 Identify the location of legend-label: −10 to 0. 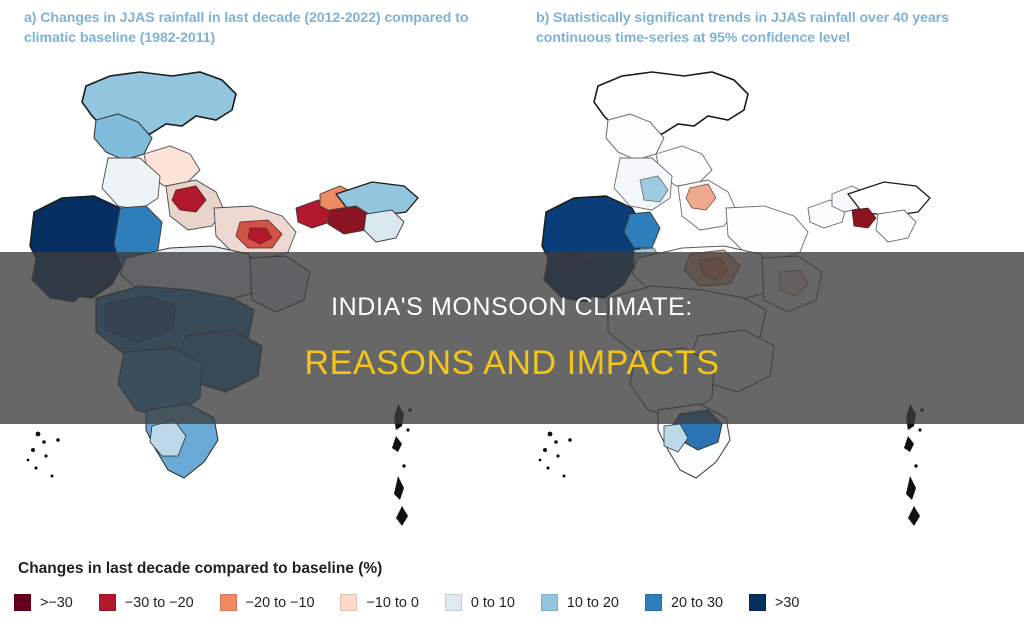
(392, 602).